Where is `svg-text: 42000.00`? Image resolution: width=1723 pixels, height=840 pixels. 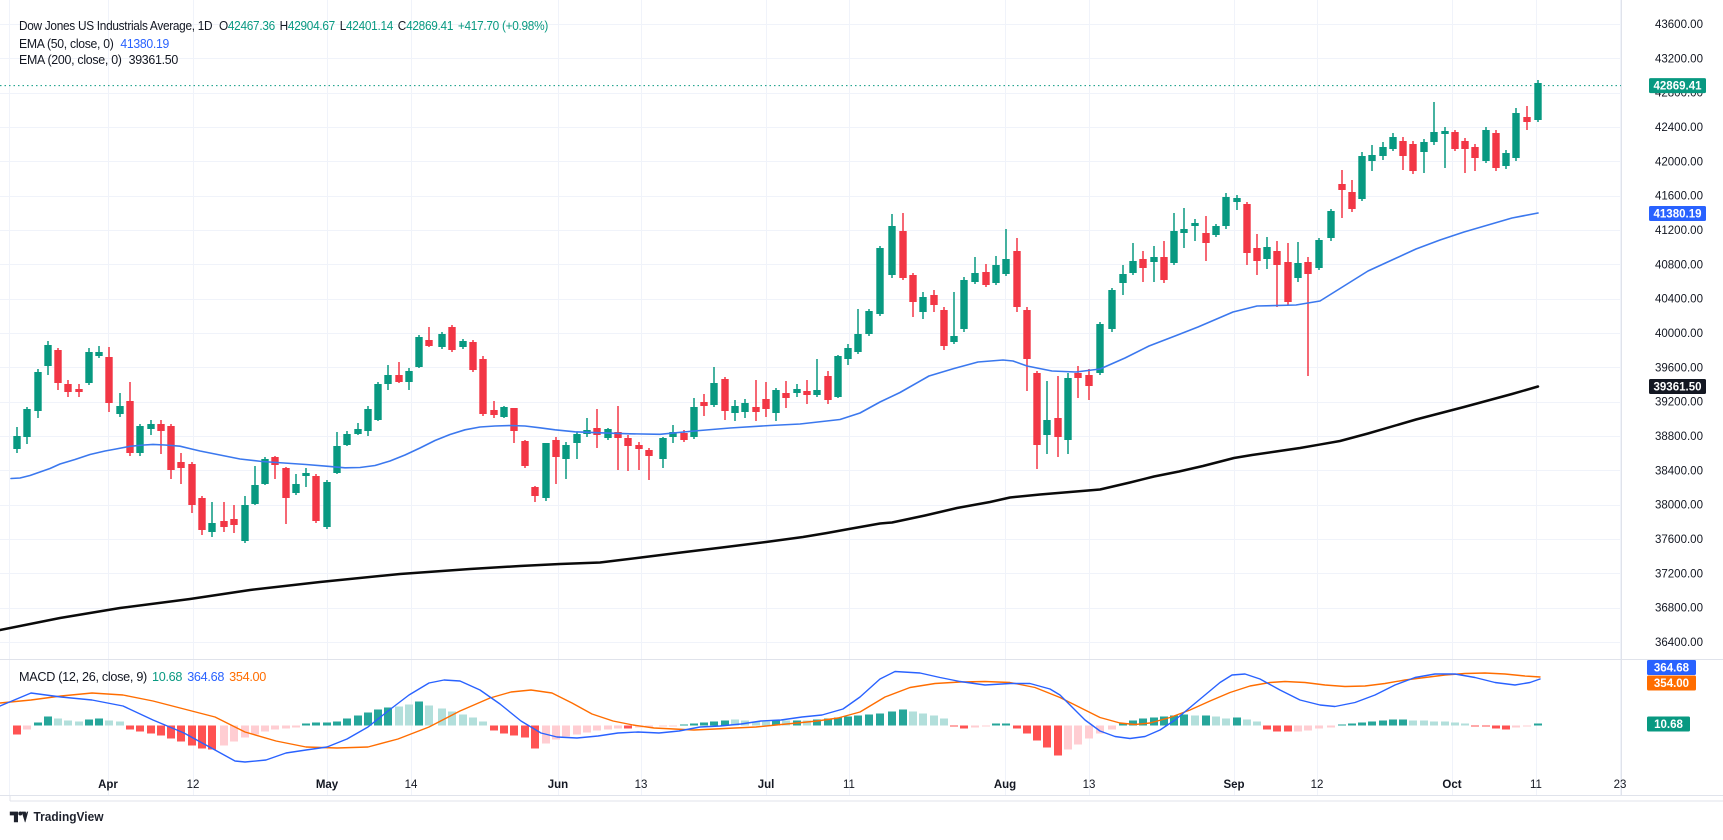
svg-text: 42000.00 is located at coordinates (1679, 162).